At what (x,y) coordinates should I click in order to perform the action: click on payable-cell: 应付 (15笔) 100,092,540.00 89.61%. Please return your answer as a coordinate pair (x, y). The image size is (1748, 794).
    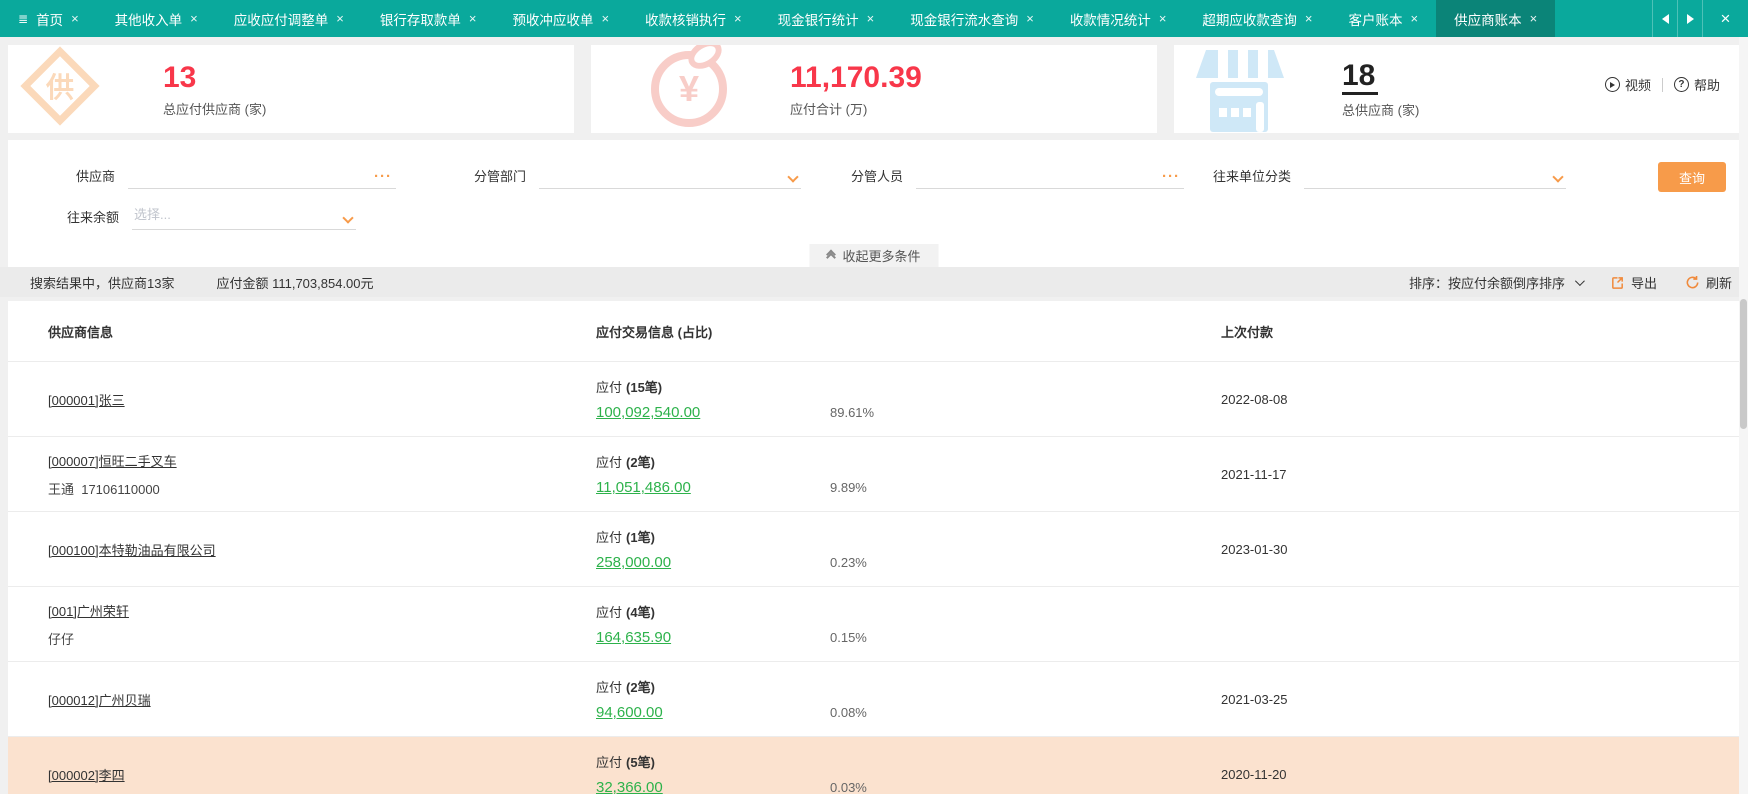
    Looking at the image, I should click on (903, 399).